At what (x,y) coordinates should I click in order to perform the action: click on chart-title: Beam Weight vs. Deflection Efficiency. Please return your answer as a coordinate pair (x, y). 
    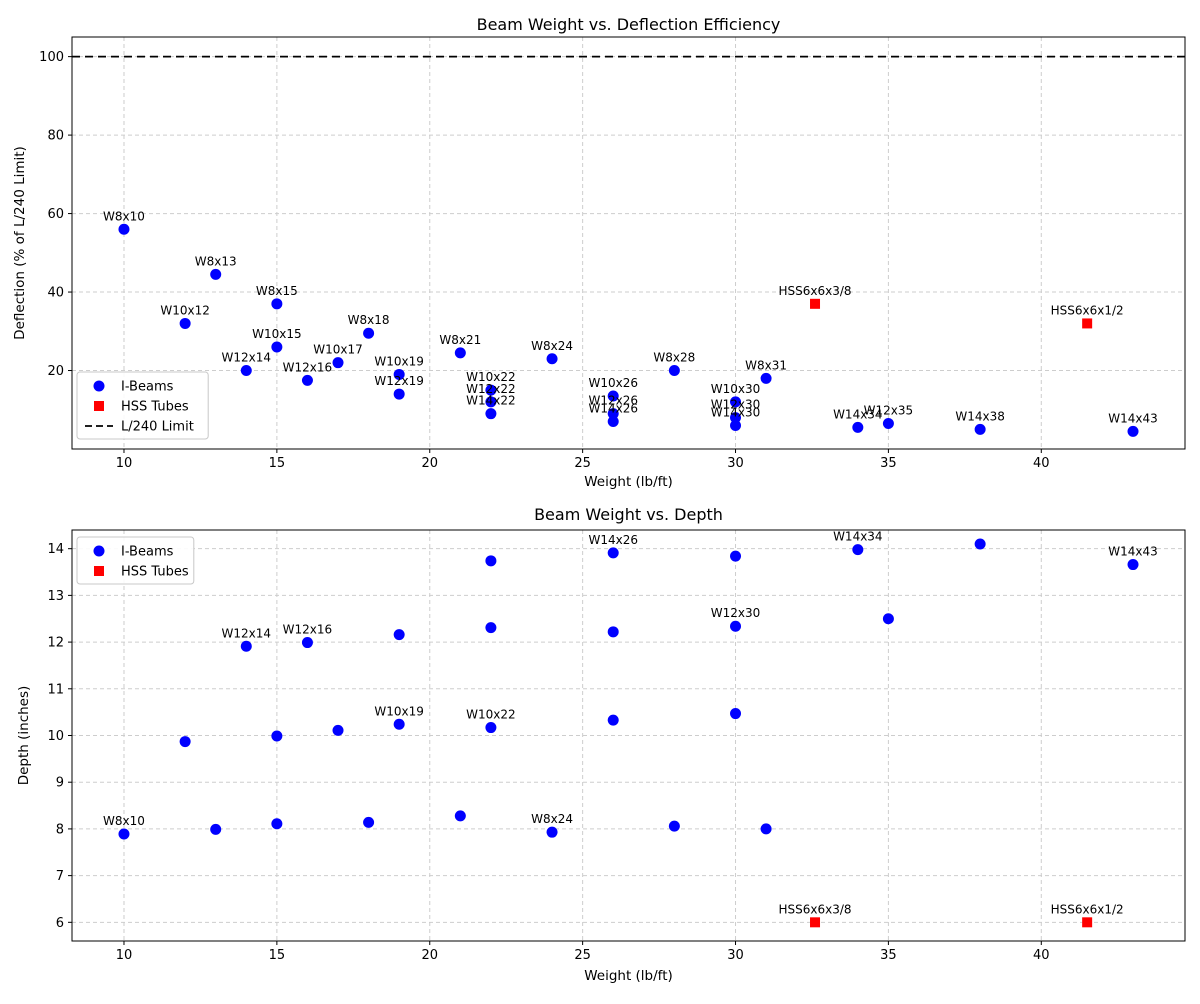
    Looking at the image, I should click on (629, 24).